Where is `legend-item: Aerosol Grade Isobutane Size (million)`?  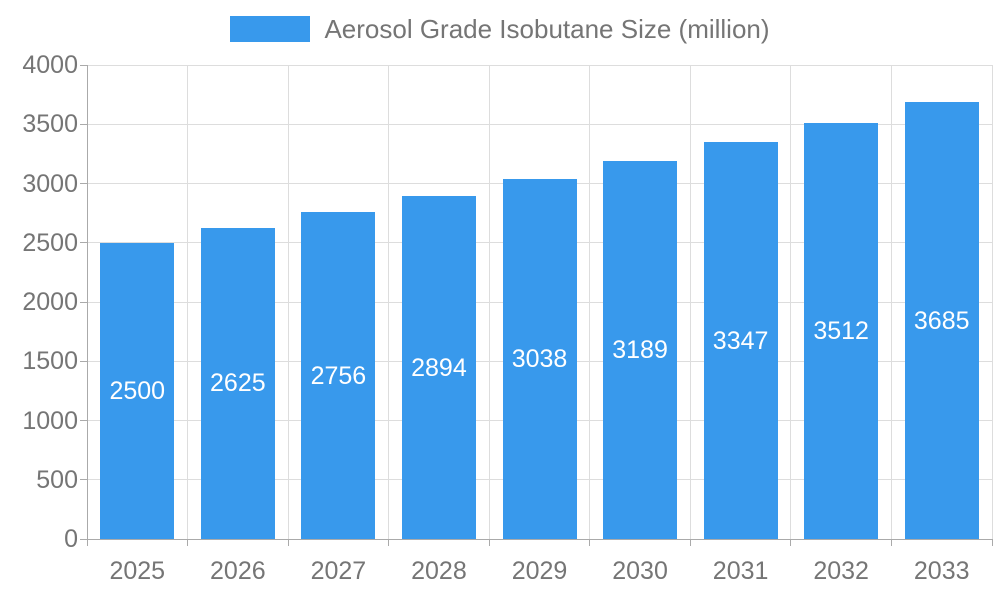
legend-item: Aerosol Grade Isobutane Size (million) is located at coordinates (500, 29).